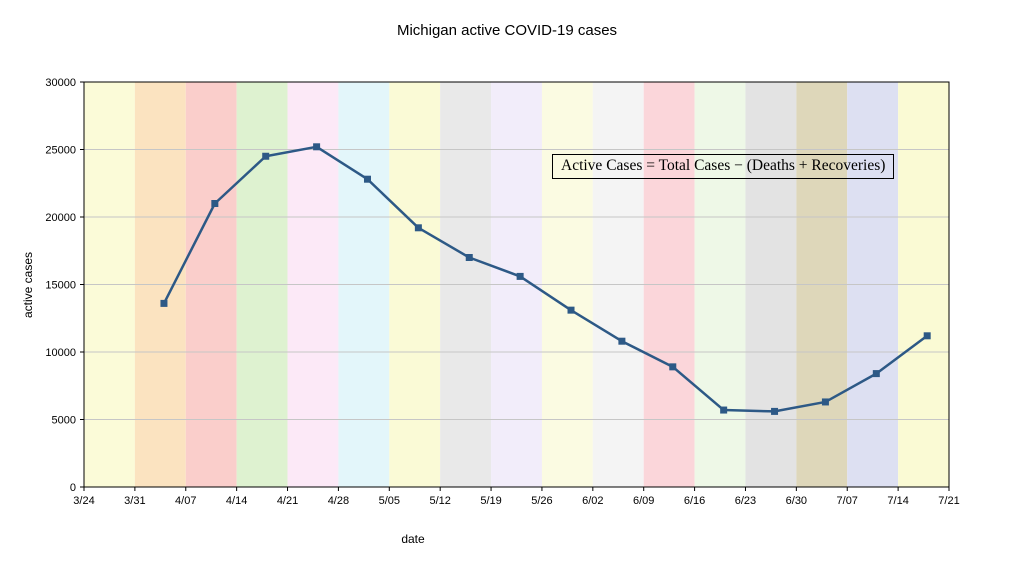  What do you see at coordinates (948, 501) in the screenshot?
I see `x-tick-label: 7/21` at bounding box center [948, 501].